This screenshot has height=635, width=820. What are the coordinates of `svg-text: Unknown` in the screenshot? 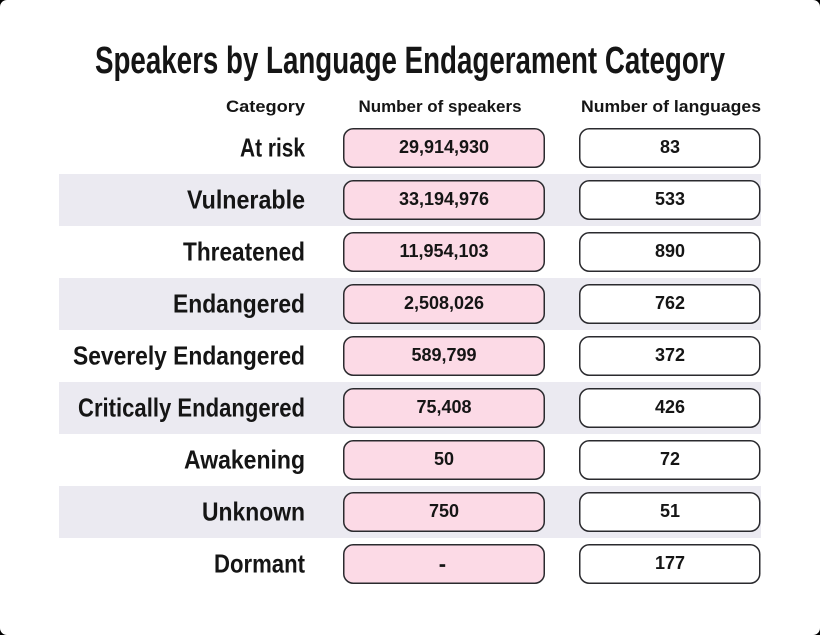 It's located at (253, 512).